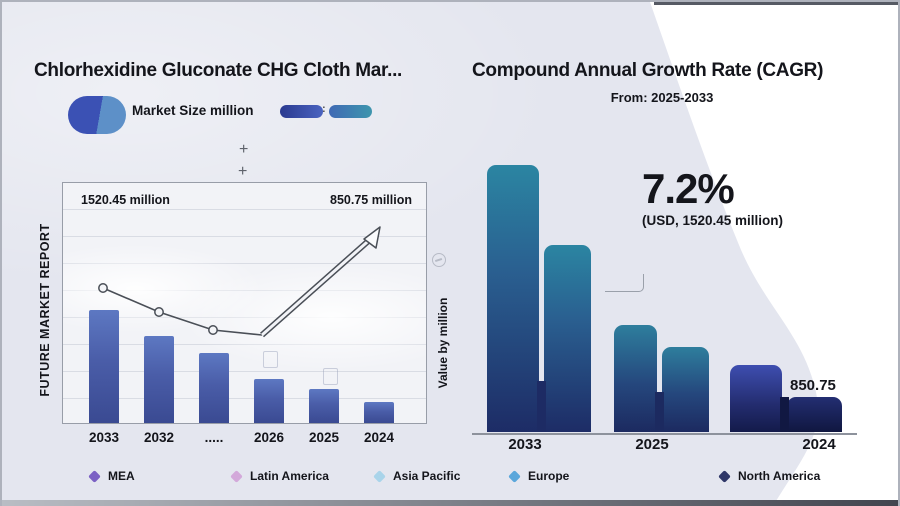  Describe the element at coordinates (125, 200) in the screenshot. I see `start-value-annotation: 1520.45 million` at that location.